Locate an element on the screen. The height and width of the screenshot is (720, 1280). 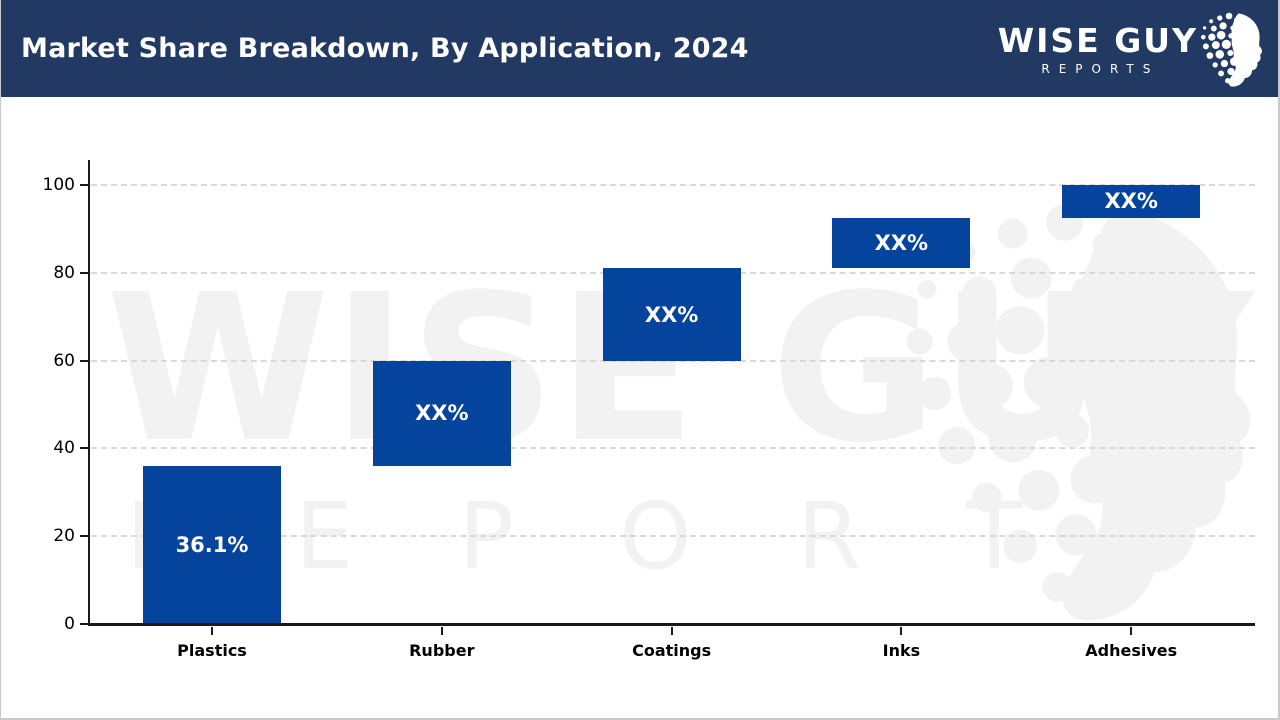
x-axis-line is located at coordinates (671, 624).